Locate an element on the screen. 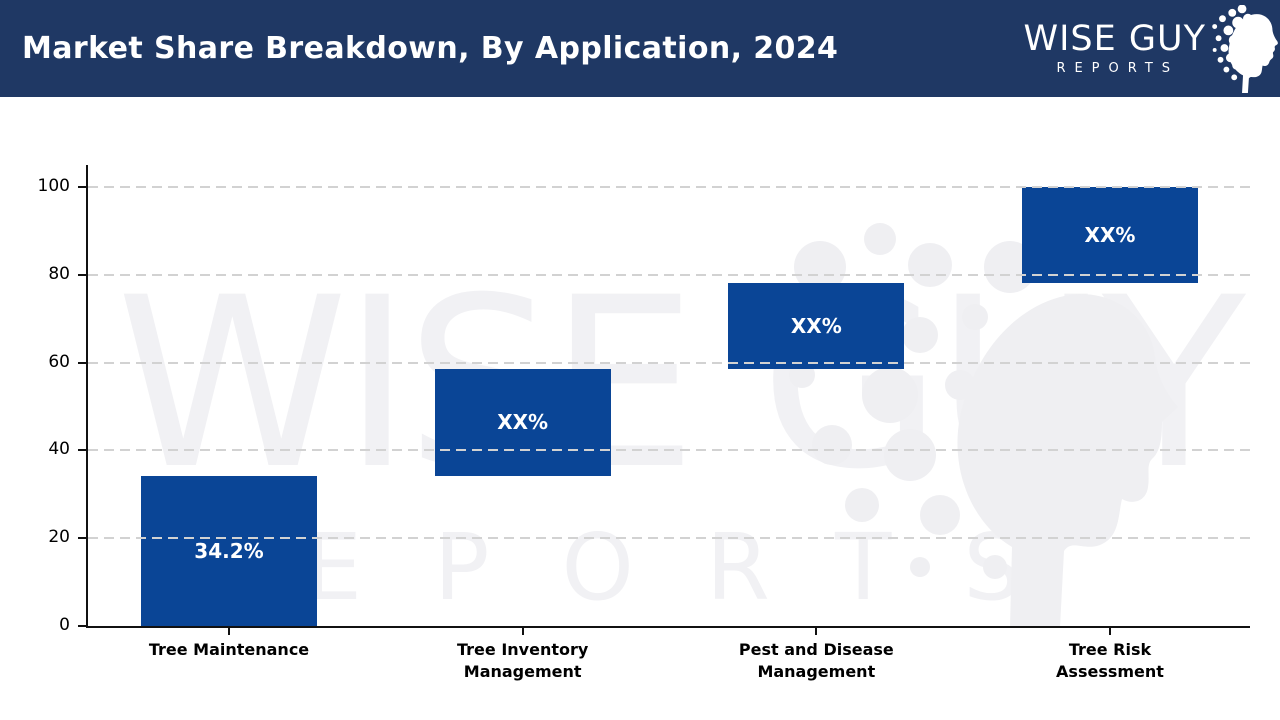 The image size is (1280, 720). bar-value-label: 34.2% is located at coordinates (229, 550).